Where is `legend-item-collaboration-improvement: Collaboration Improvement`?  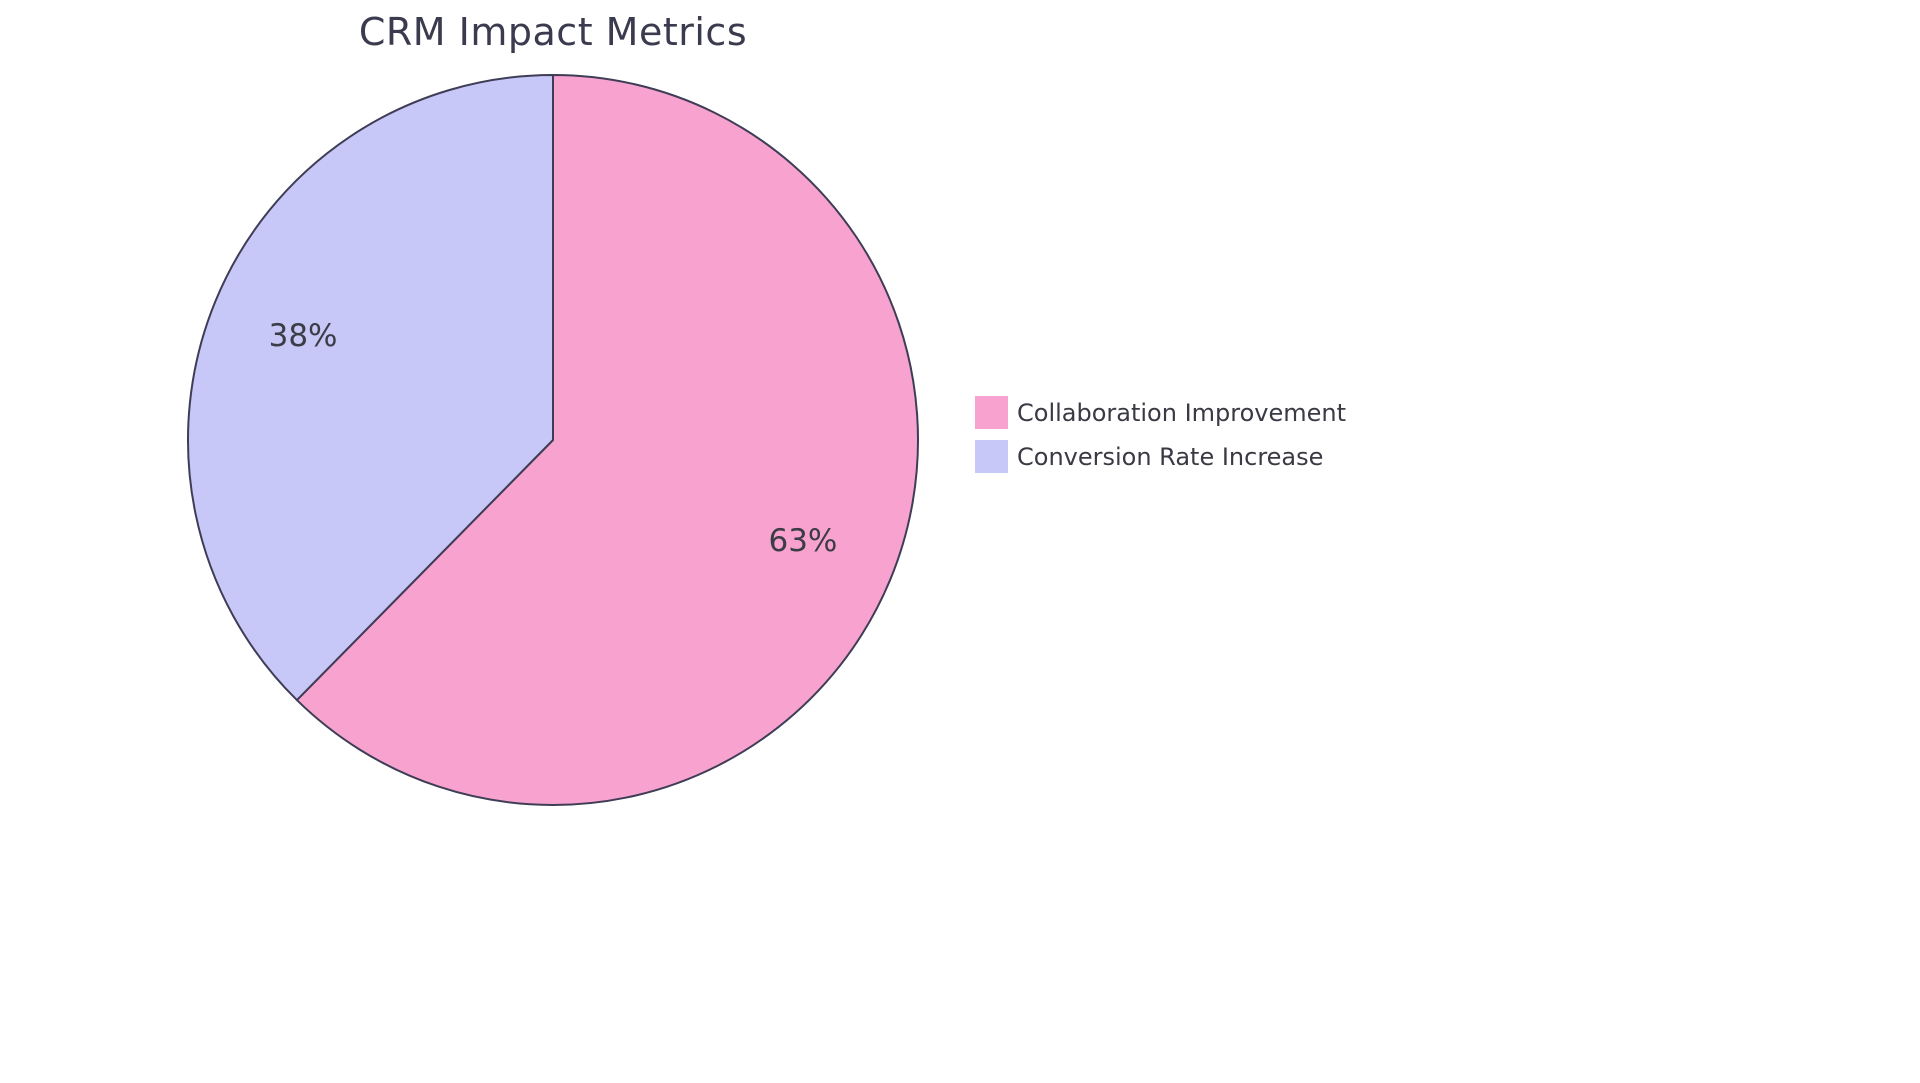
legend-item-collaboration-improvement: Collaboration Improvement is located at coordinates (1160, 412).